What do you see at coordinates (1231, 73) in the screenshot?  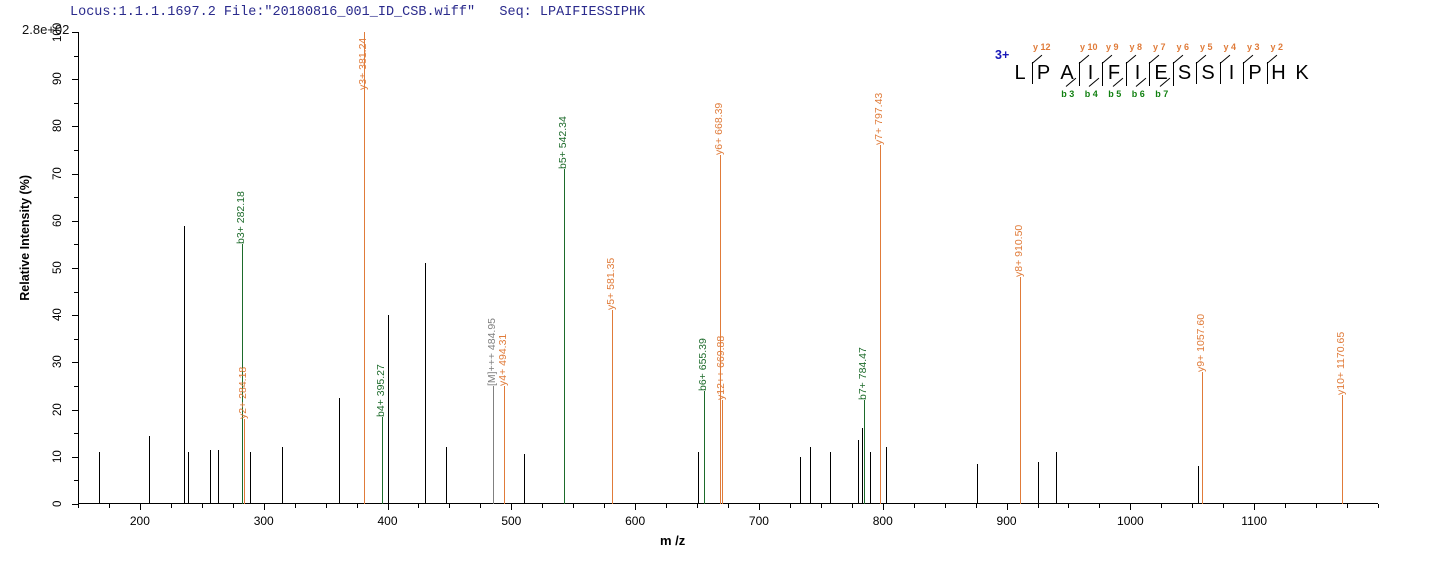 I see `residue-I-10: I` at bounding box center [1231, 73].